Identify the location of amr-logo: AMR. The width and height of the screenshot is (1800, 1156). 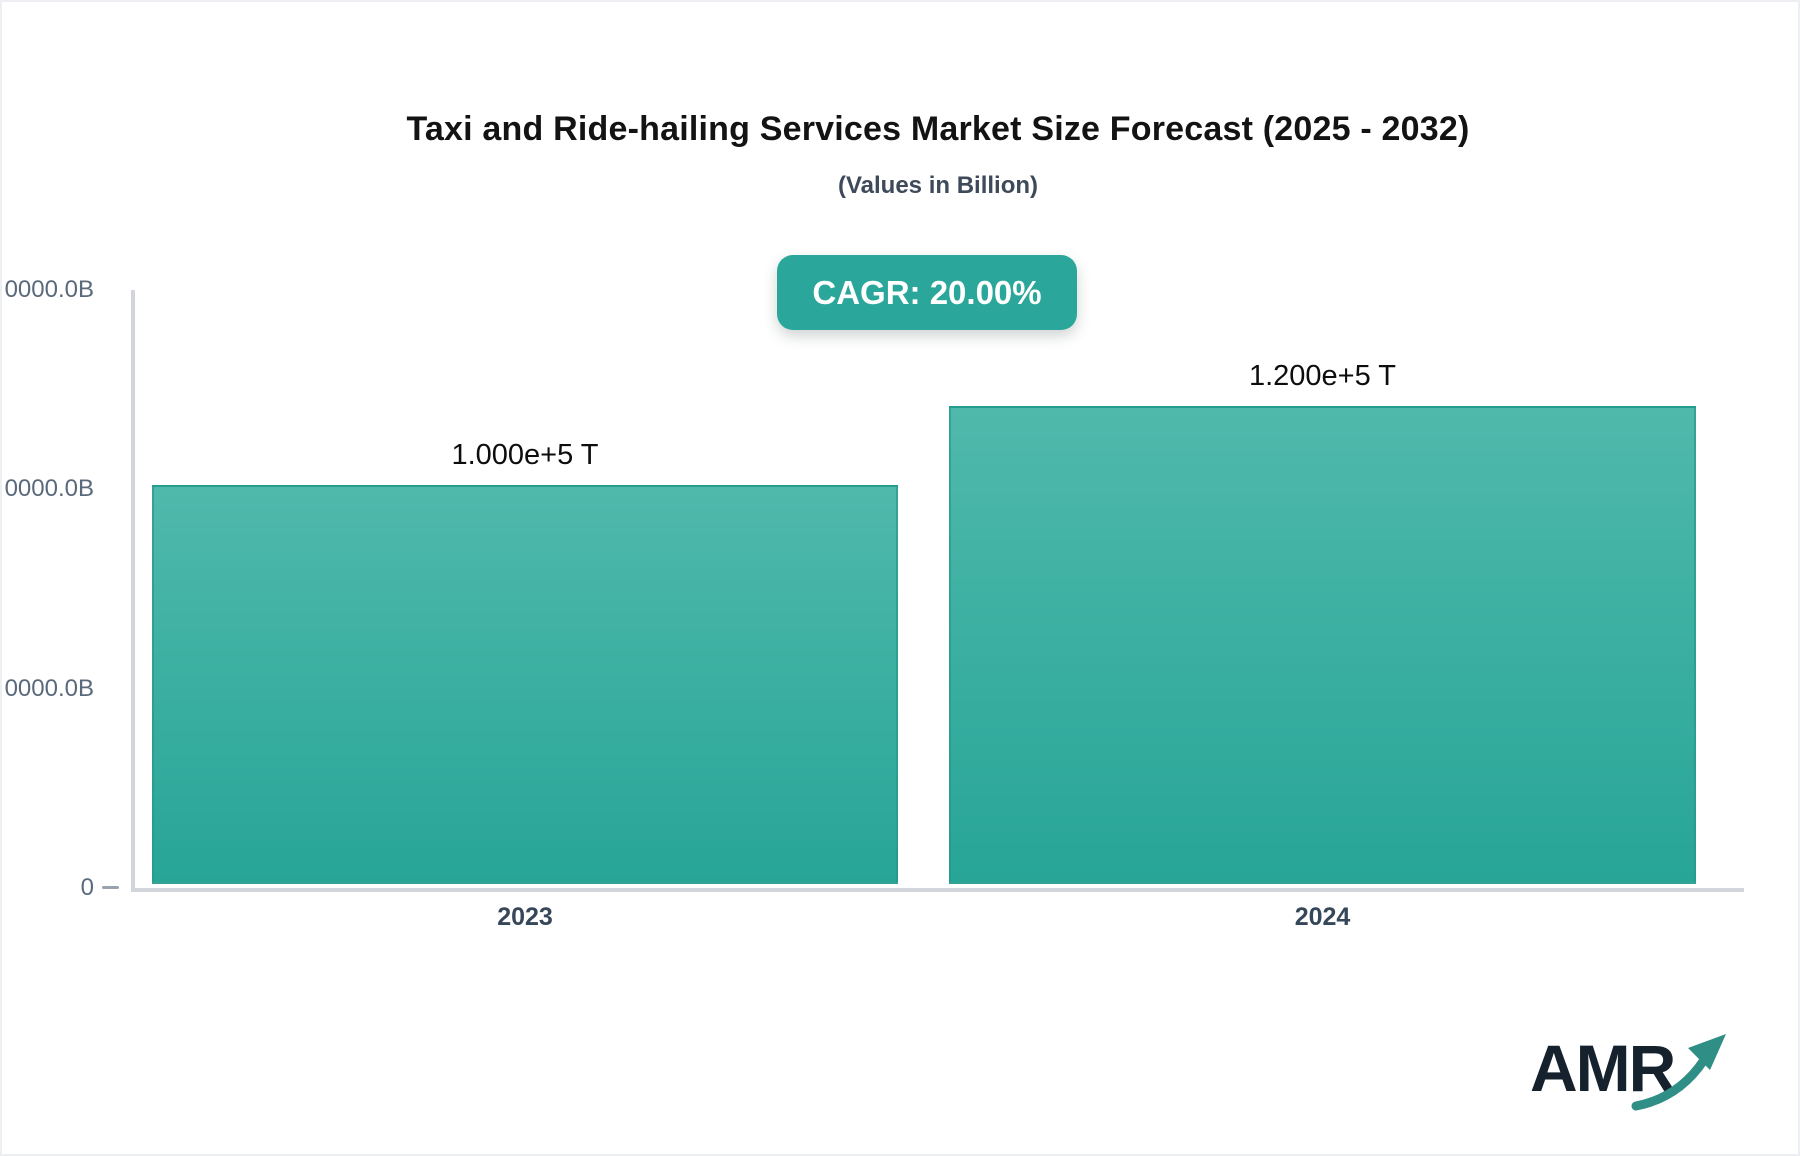
(1650, 1080).